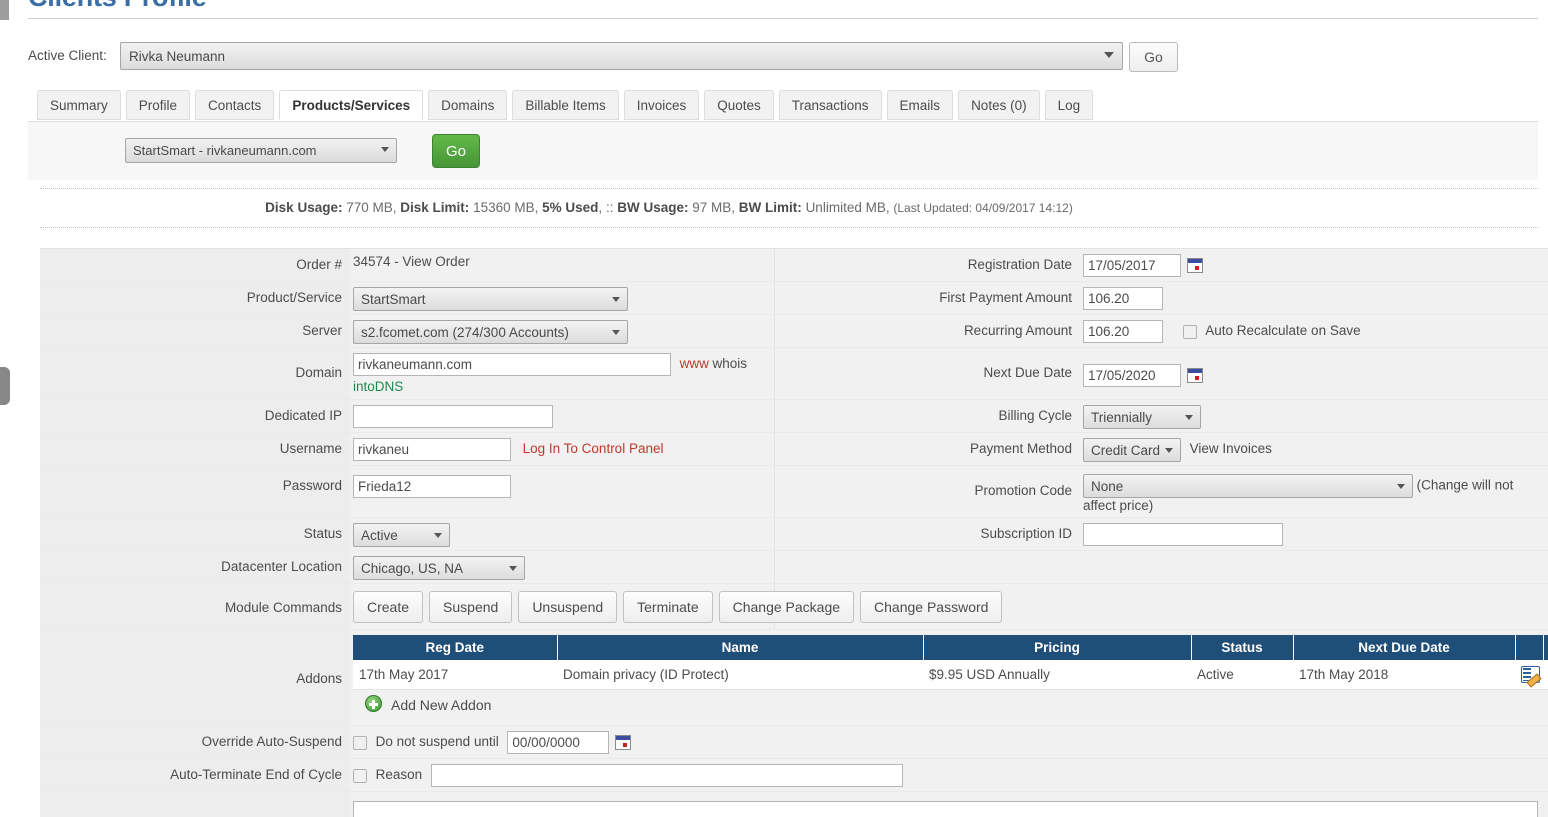 The image size is (1548, 817). I want to click on password-label: Password, so click(195, 491).